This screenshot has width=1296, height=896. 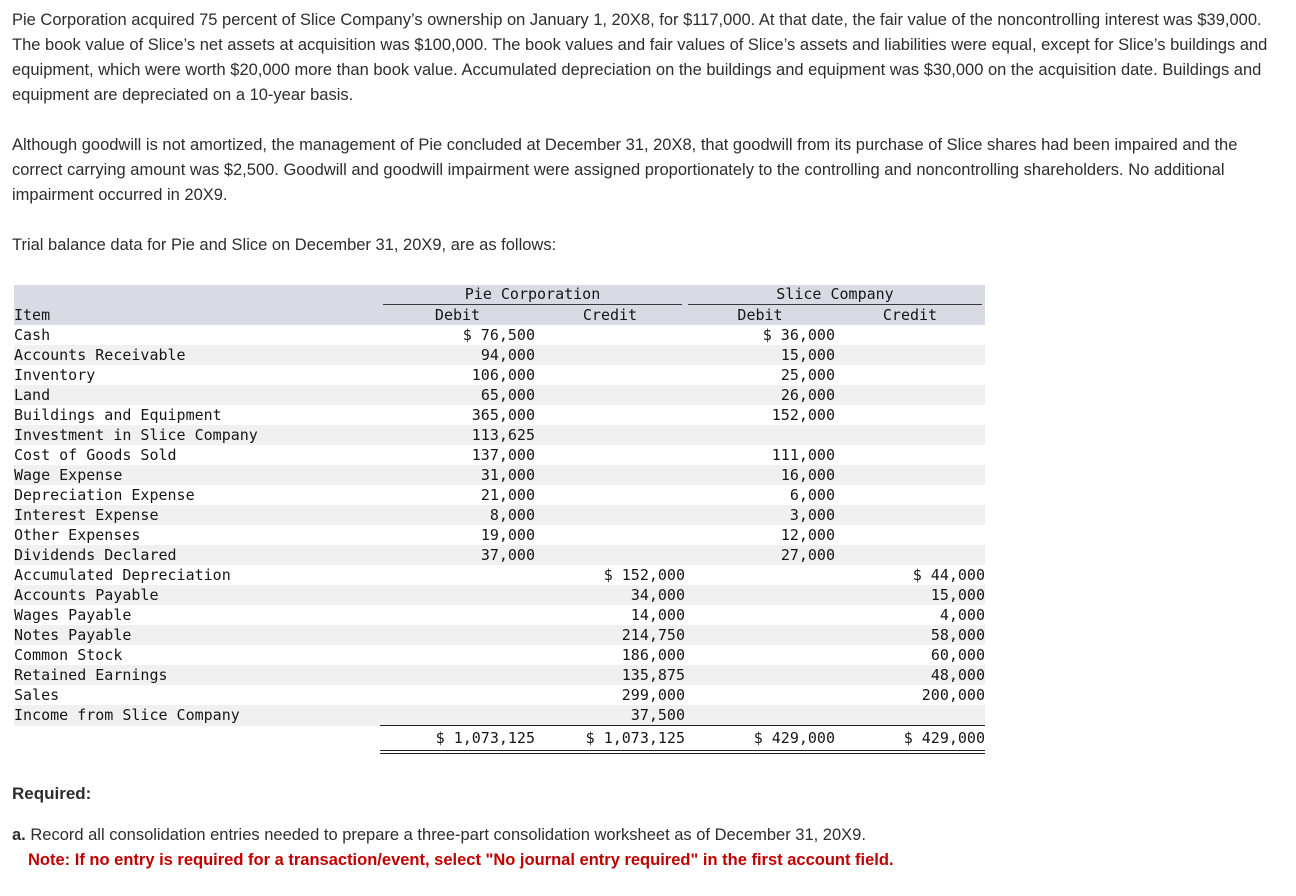 I want to click on value-cell: 65,000, so click(x=507, y=395).